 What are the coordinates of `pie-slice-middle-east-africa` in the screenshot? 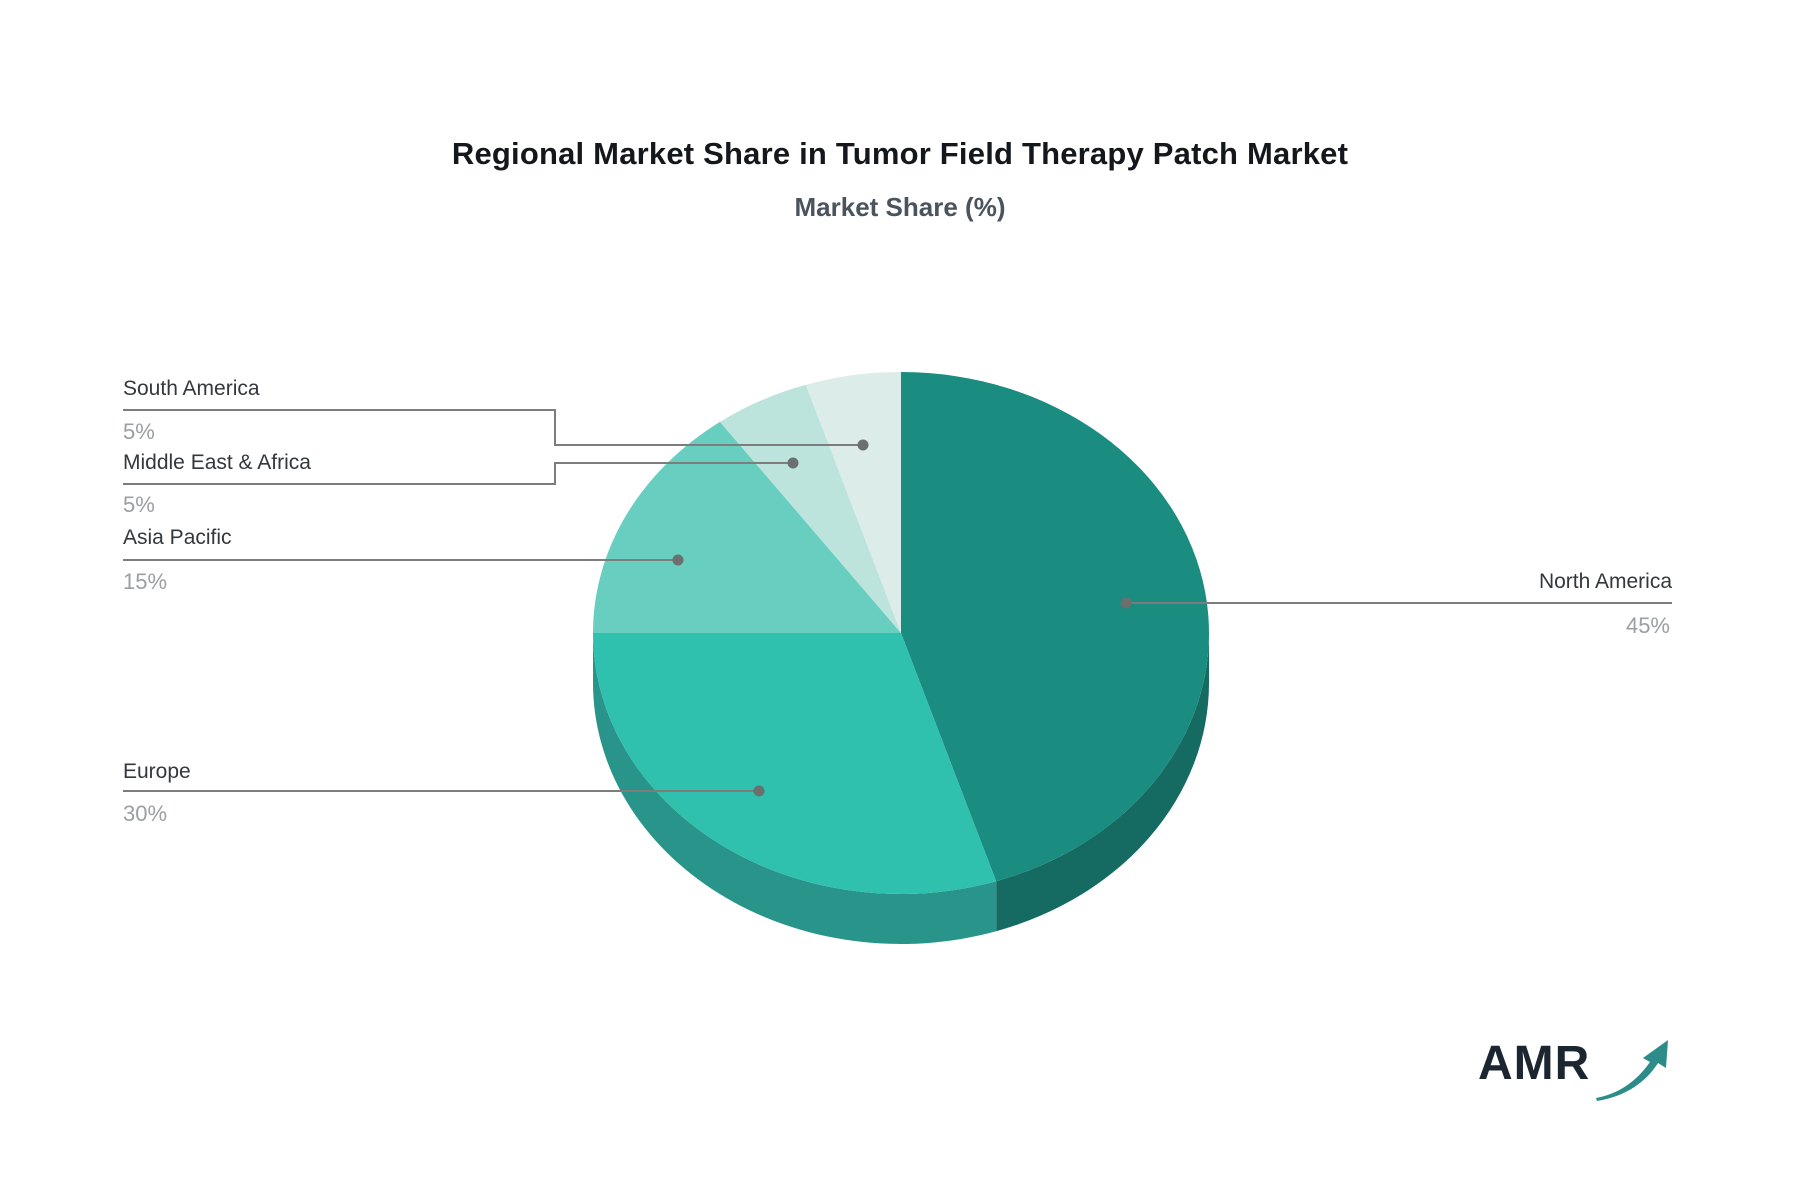 It's located at (810, 508).